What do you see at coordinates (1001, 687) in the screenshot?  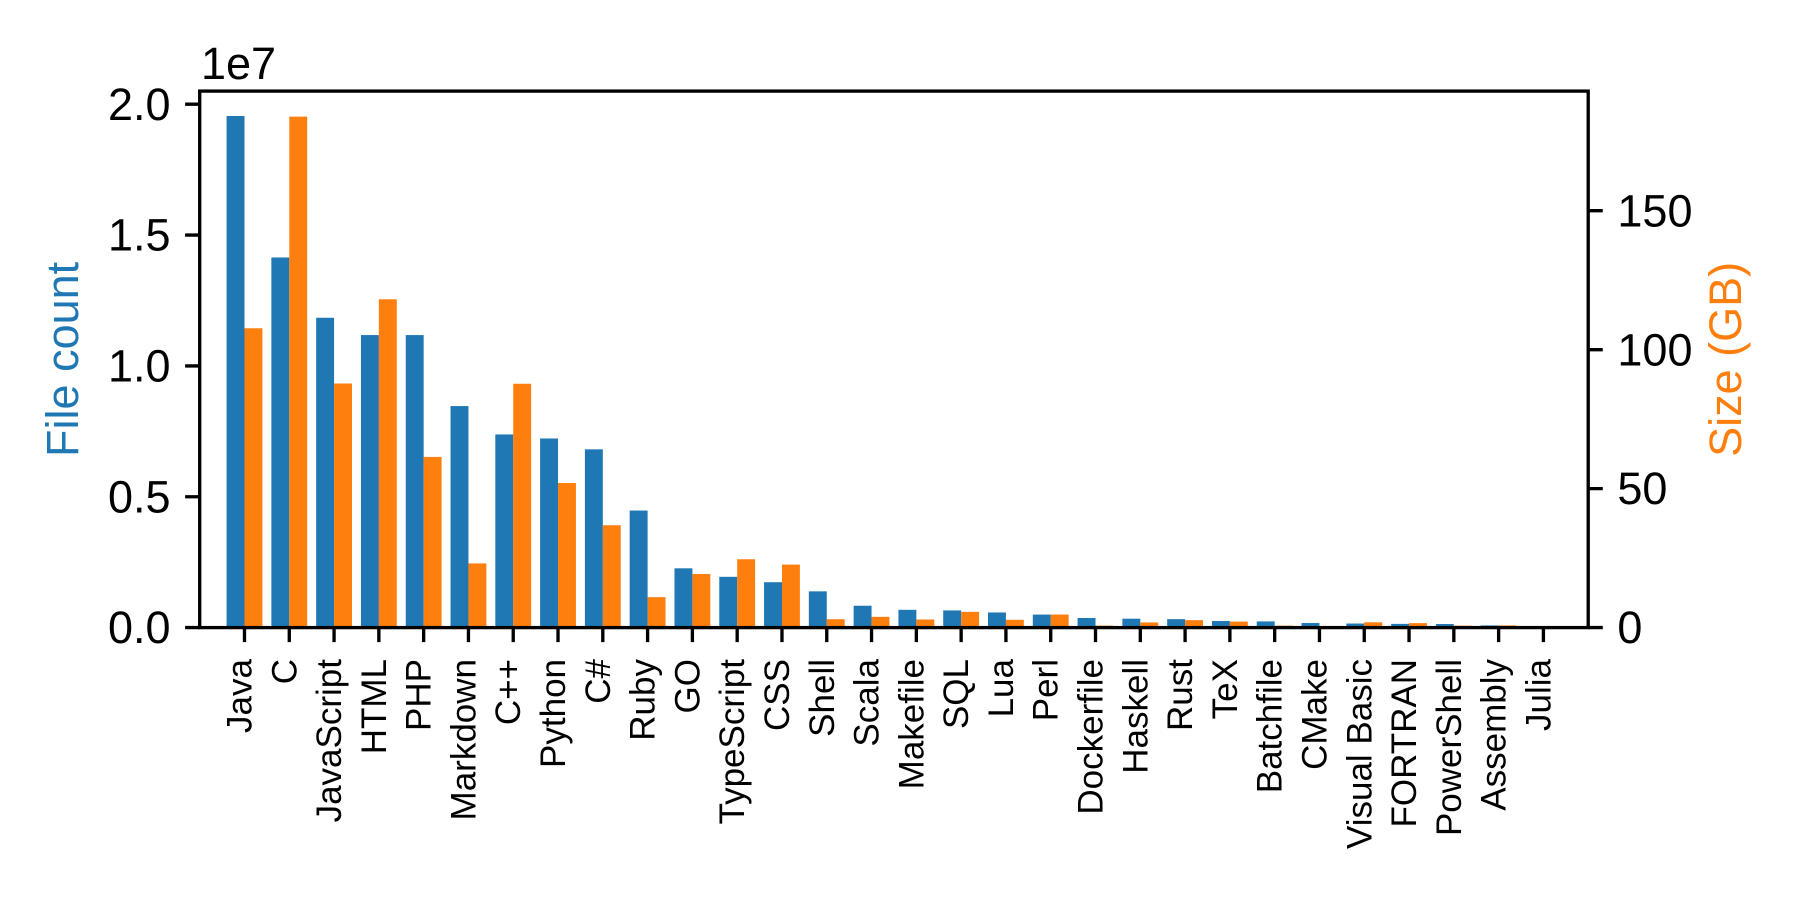 I see `svg-text: Lua` at bounding box center [1001, 687].